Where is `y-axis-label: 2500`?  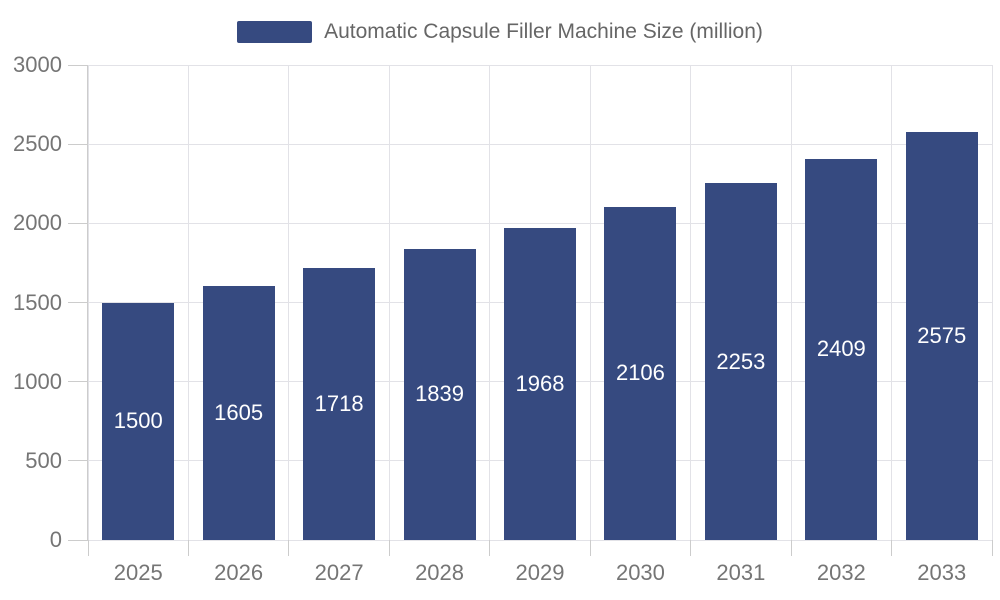
y-axis-label: 2500 is located at coordinates (37, 144).